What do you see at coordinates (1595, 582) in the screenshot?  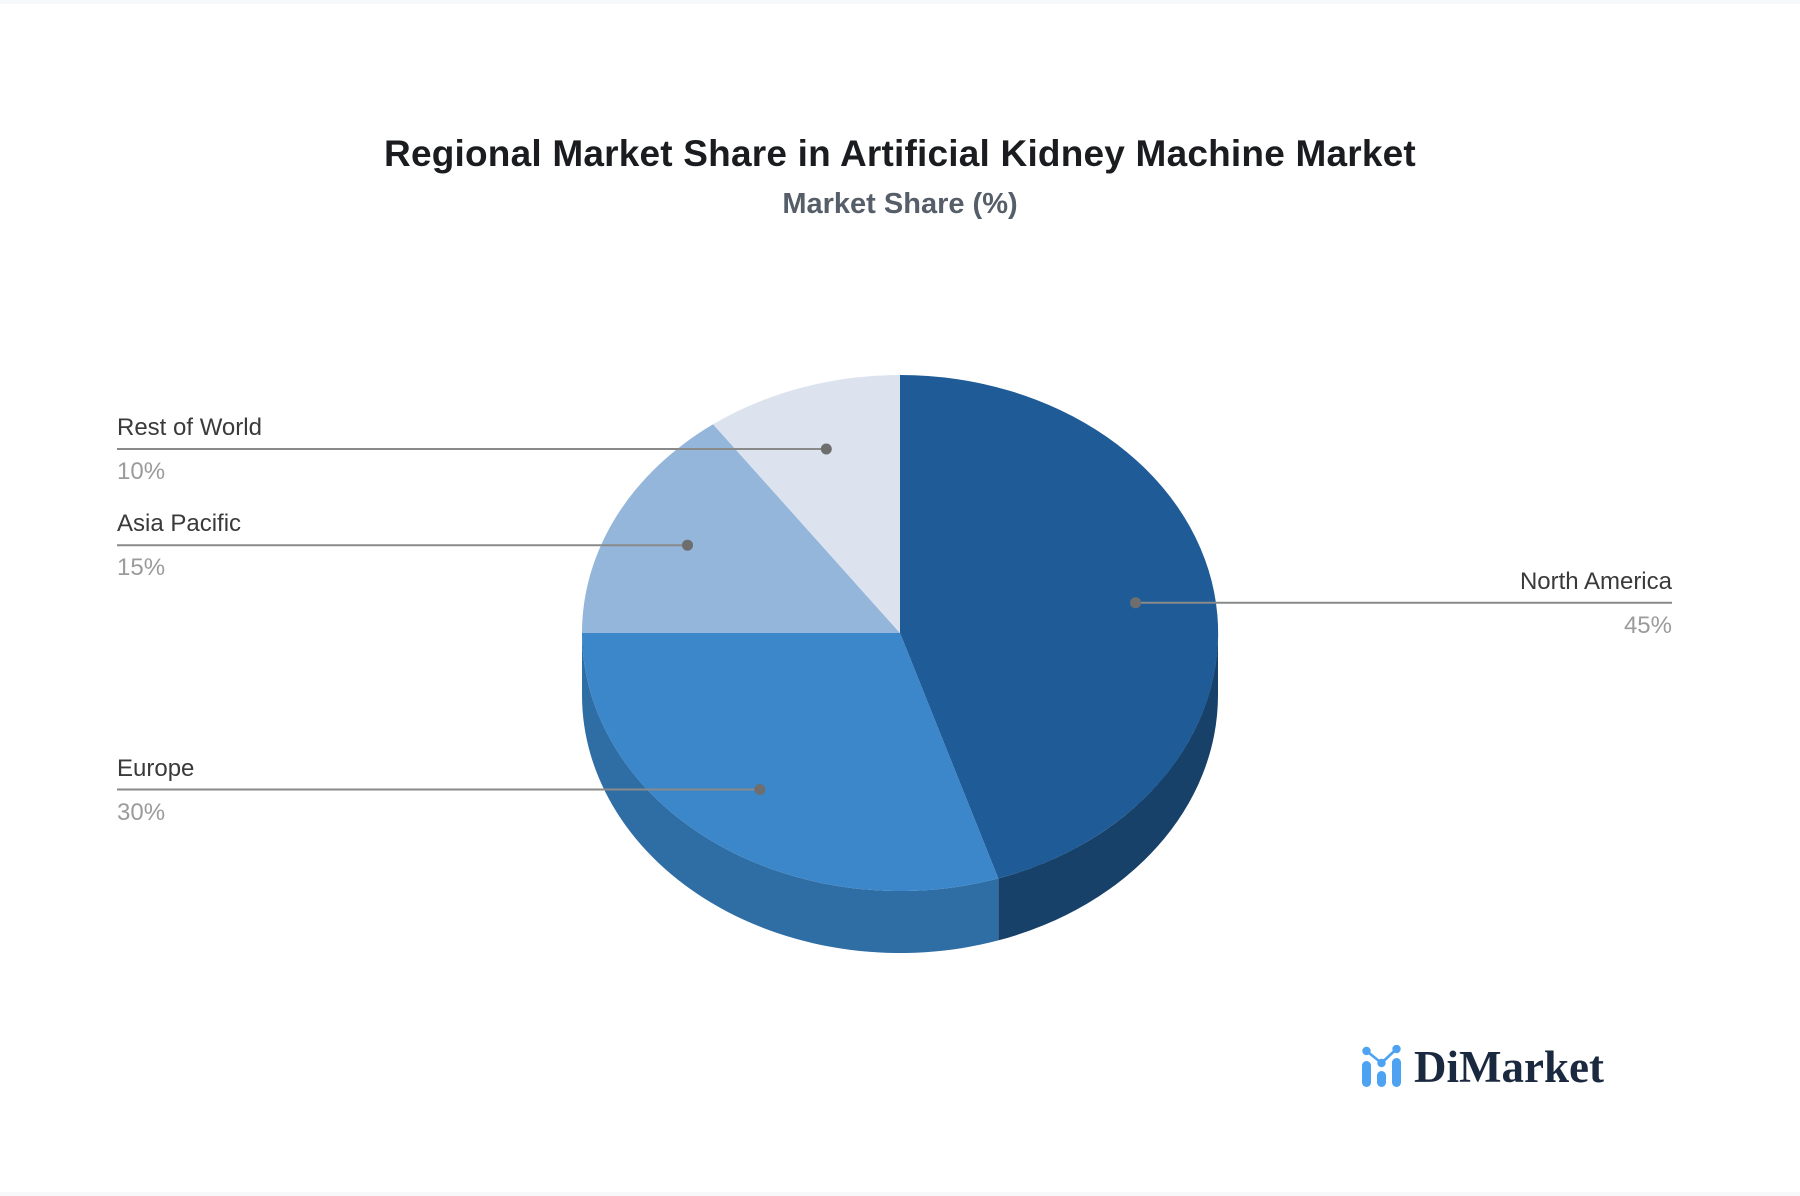 I see `slice-label: North America` at bounding box center [1595, 582].